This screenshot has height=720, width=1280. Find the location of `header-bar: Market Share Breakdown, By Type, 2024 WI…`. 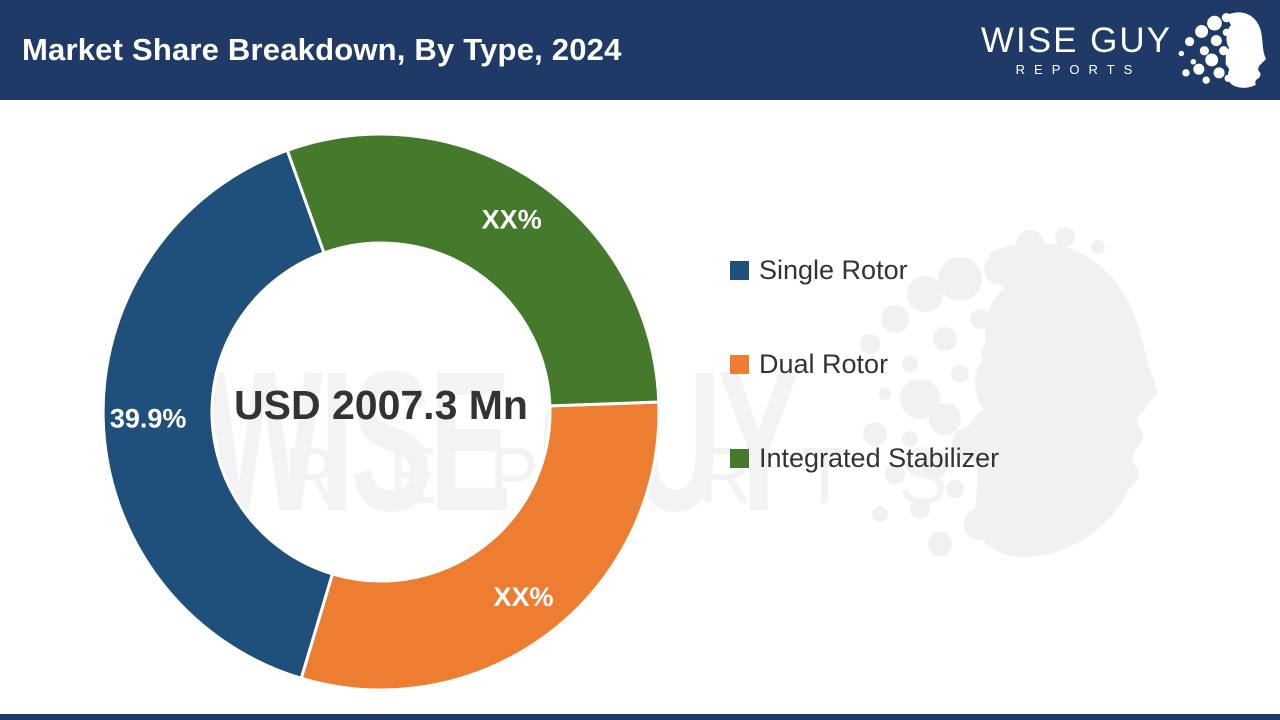

header-bar: Market Share Breakdown, By Type, 2024 WI… is located at coordinates (640, 50).